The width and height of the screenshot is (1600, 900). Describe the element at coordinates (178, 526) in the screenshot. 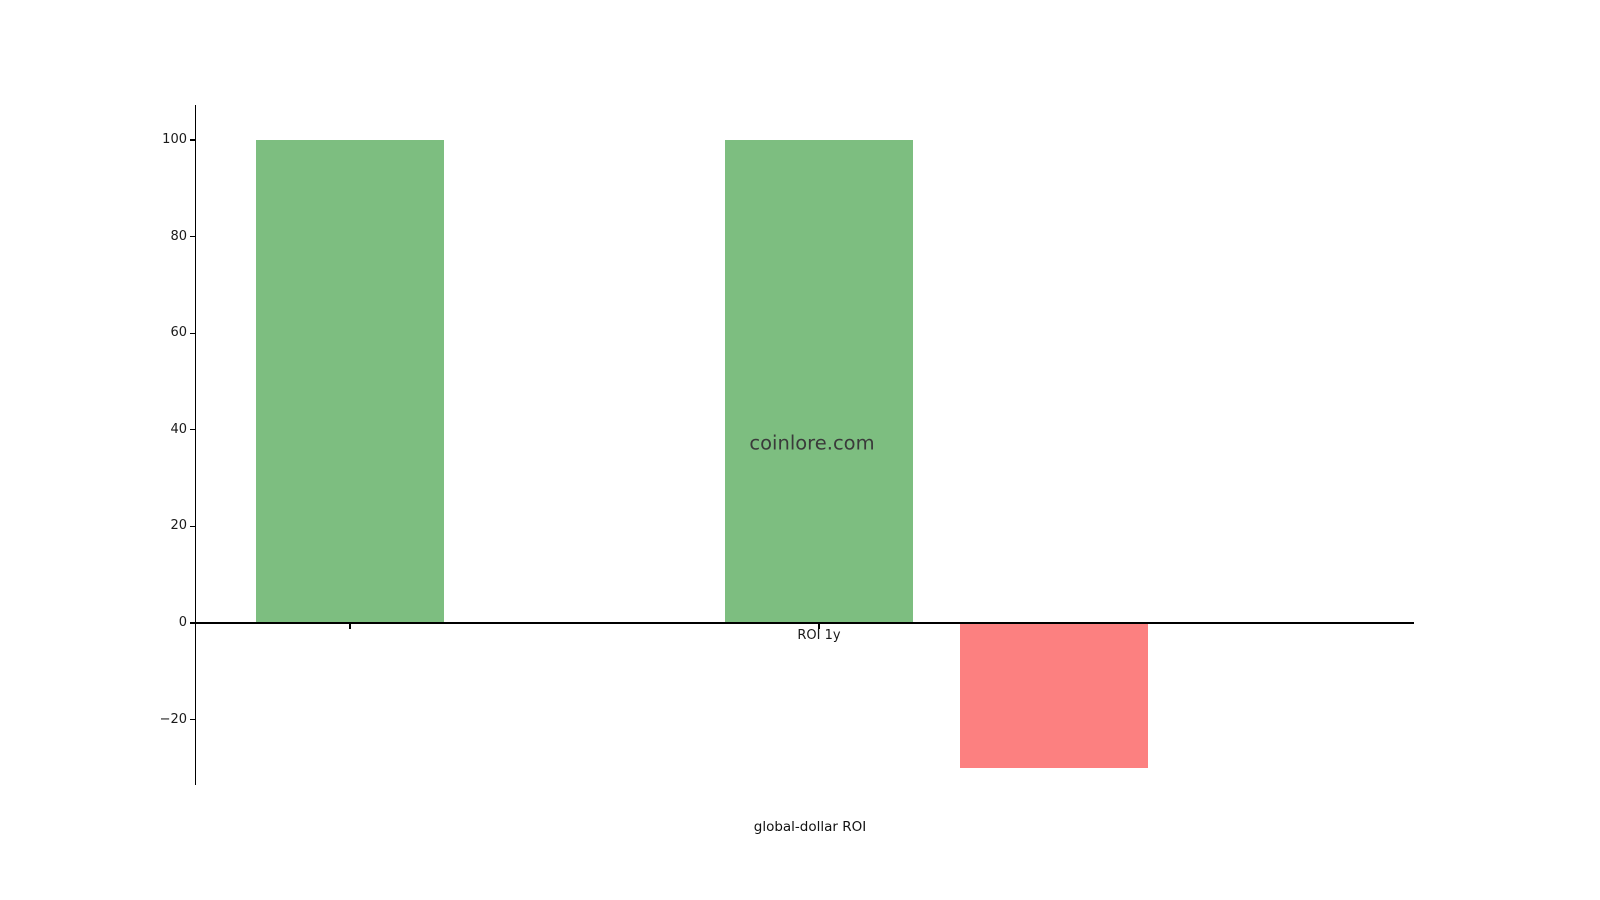

I see `y-tick-label-20: 20` at that location.